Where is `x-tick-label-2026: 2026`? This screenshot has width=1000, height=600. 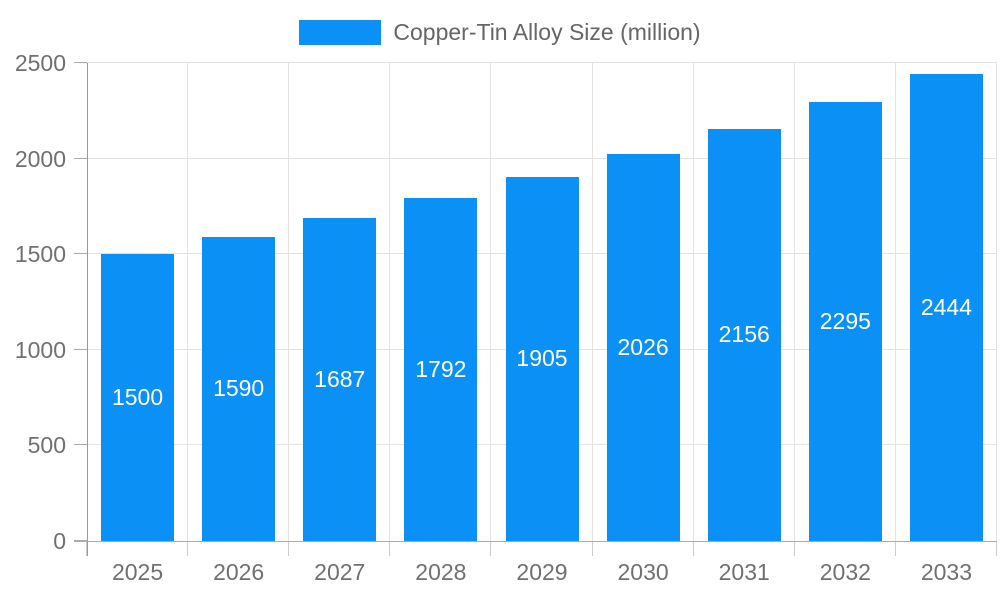
x-tick-label-2026: 2026 is located at coordinates (239, 572).